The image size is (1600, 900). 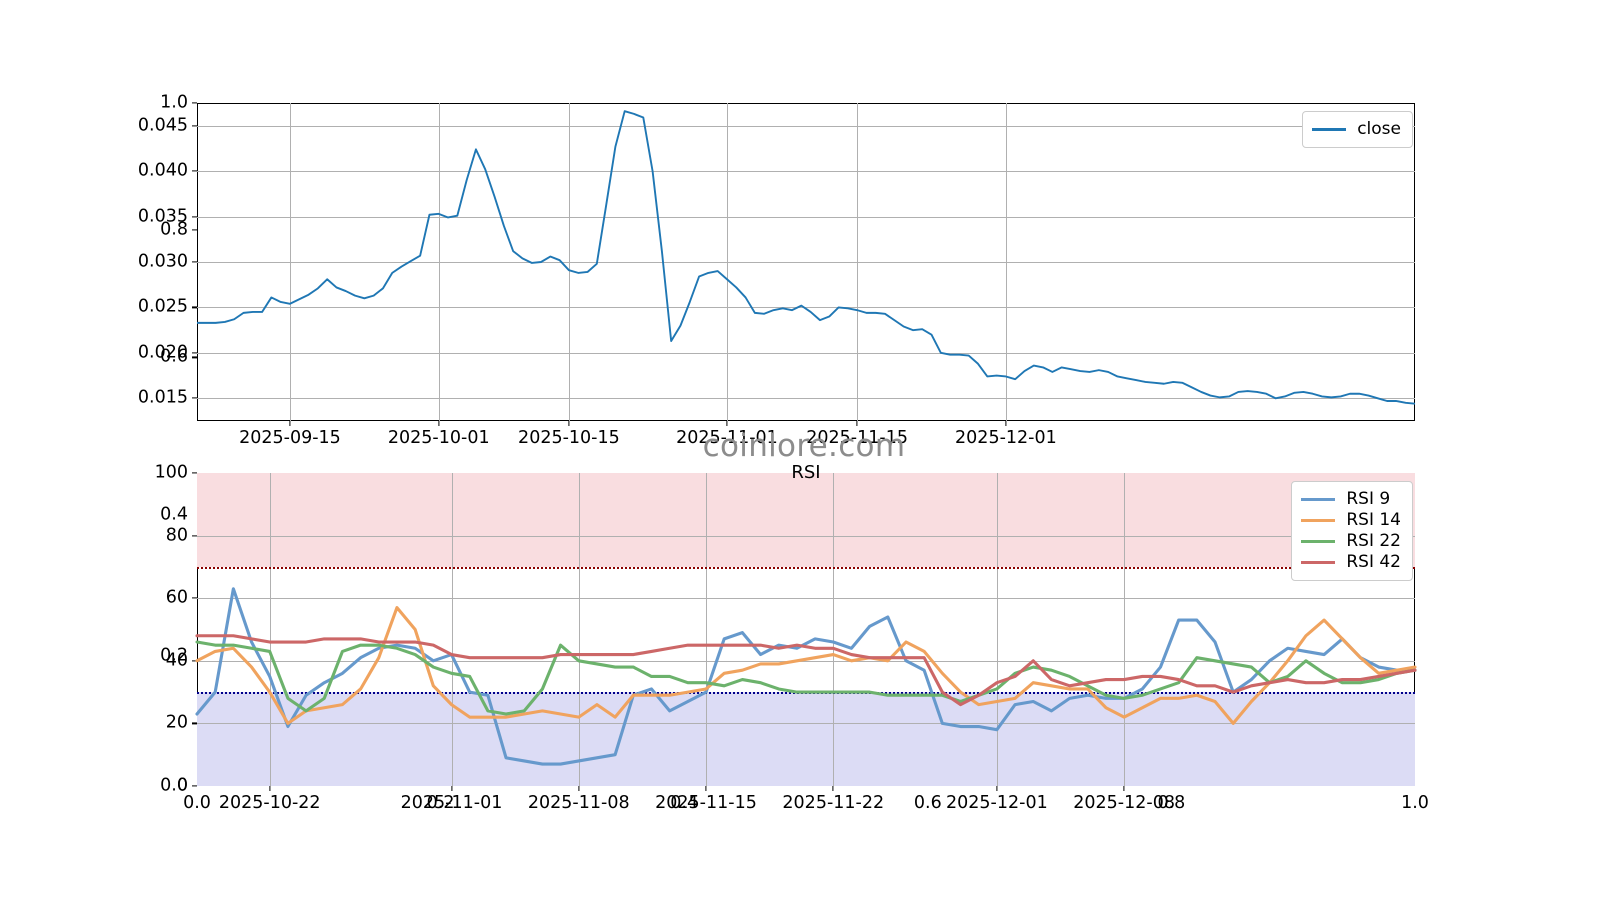 What do you see at coordinates (197, 803) in the screenshot?
I see `rsi-x-ghost-tick-label: 0.0` at bounding box center [197, 803].